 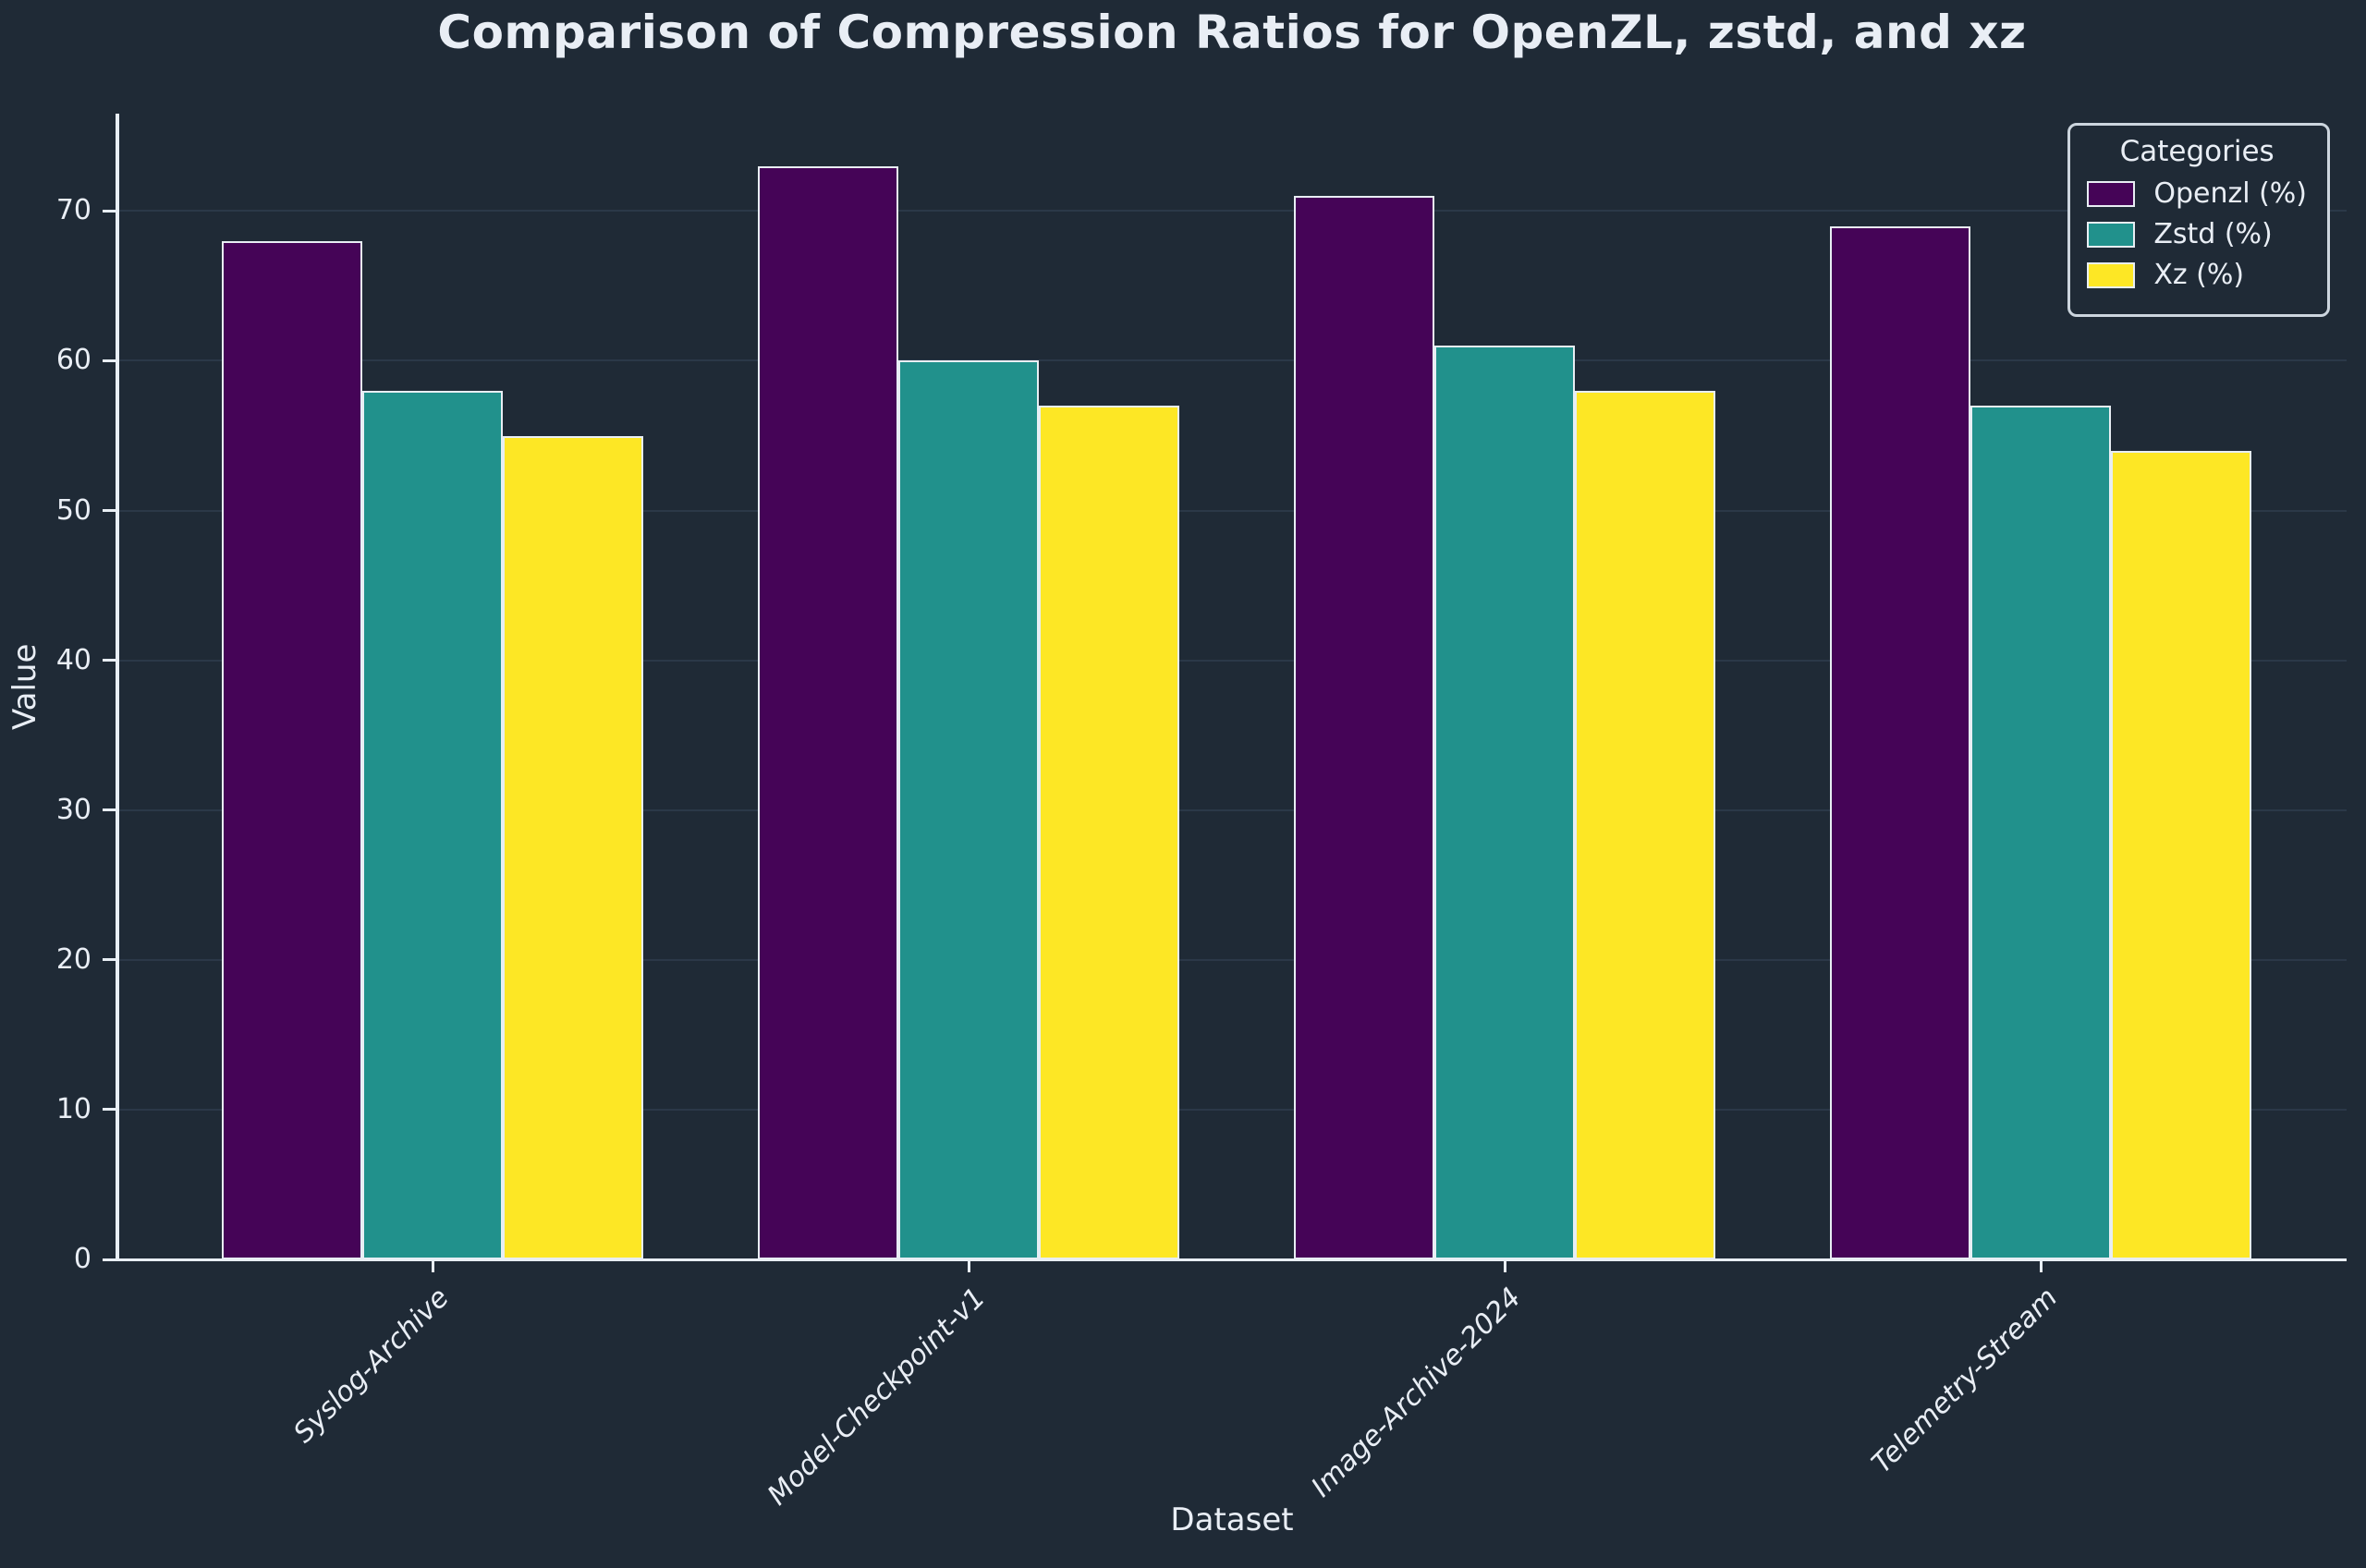 What do you see at coordinates (73, 659) in the screenshot?
I see `y-tick-label: 40` at bounding box center [73, 659].